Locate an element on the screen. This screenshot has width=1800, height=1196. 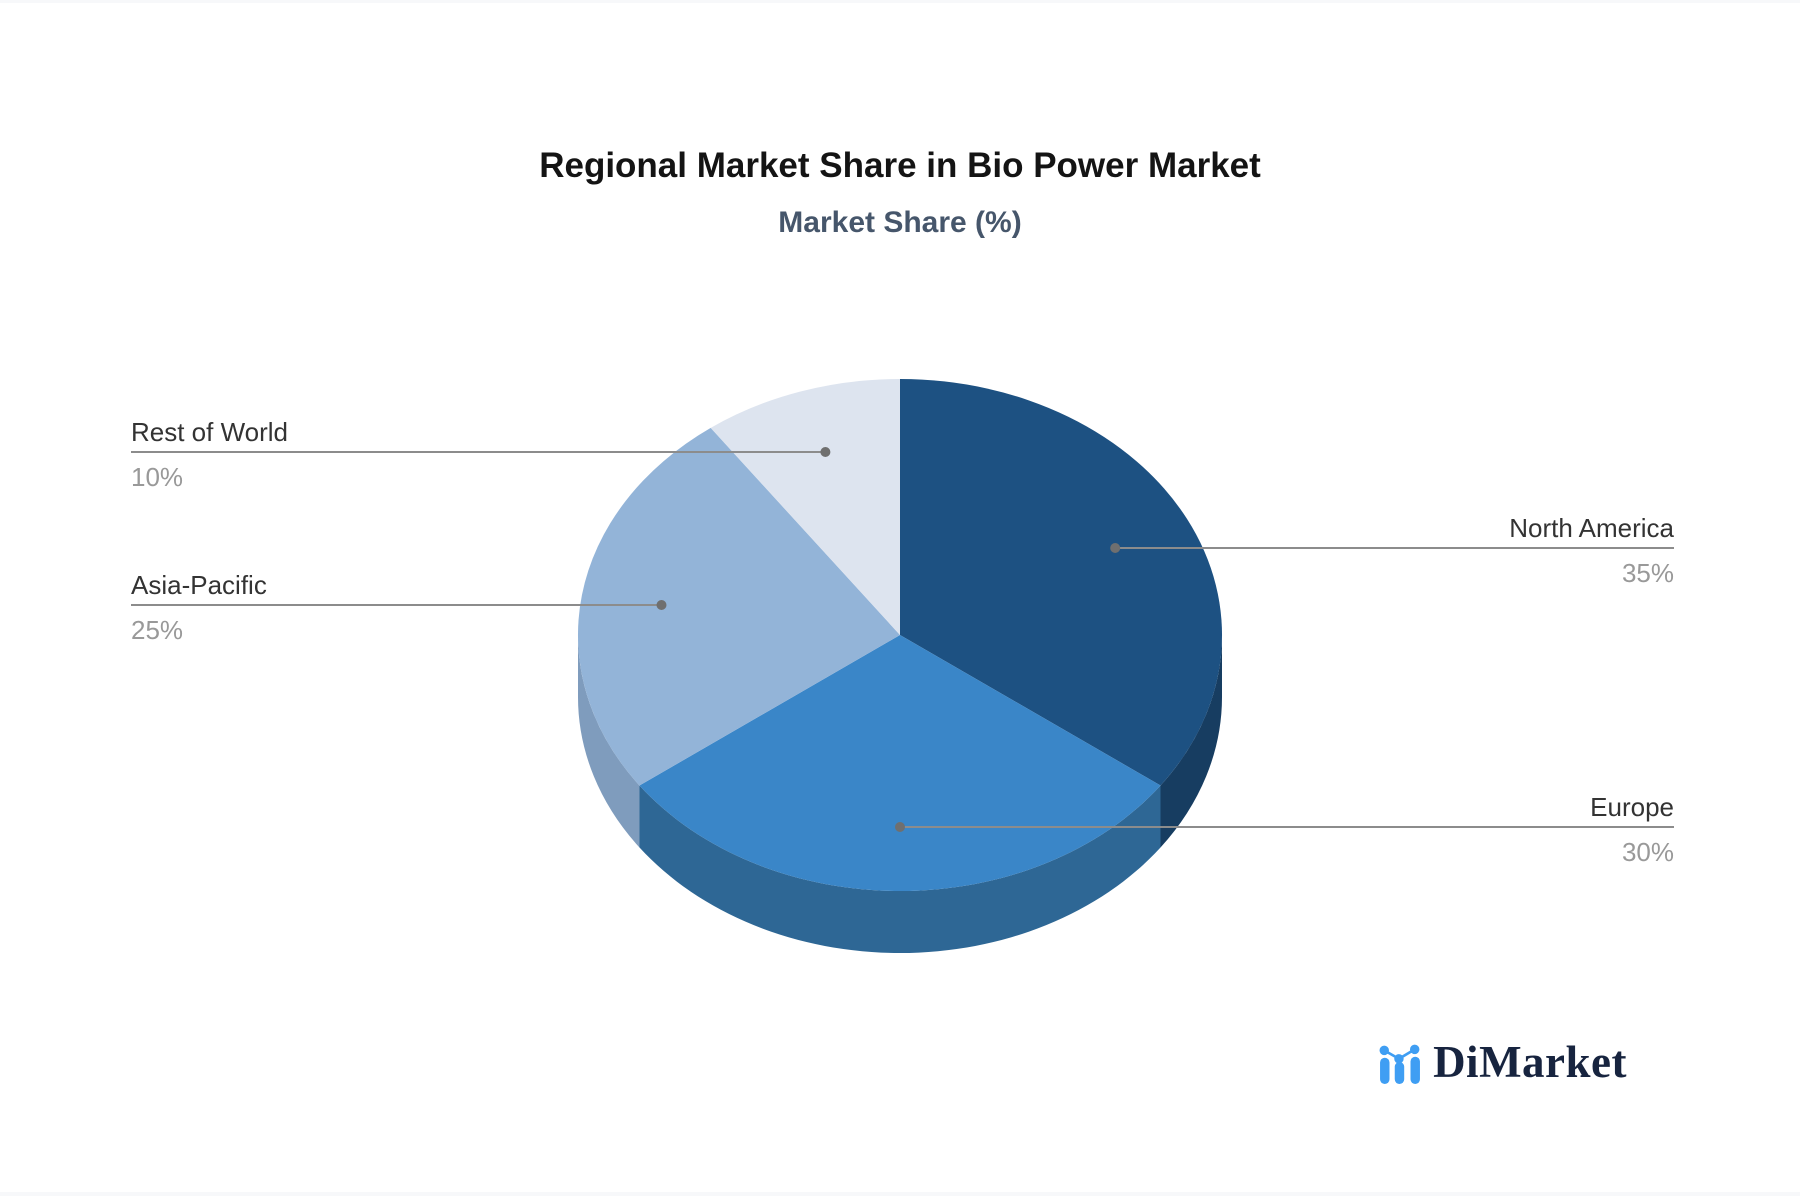
slice-value: 35% is located at coordinates (1647, 573).